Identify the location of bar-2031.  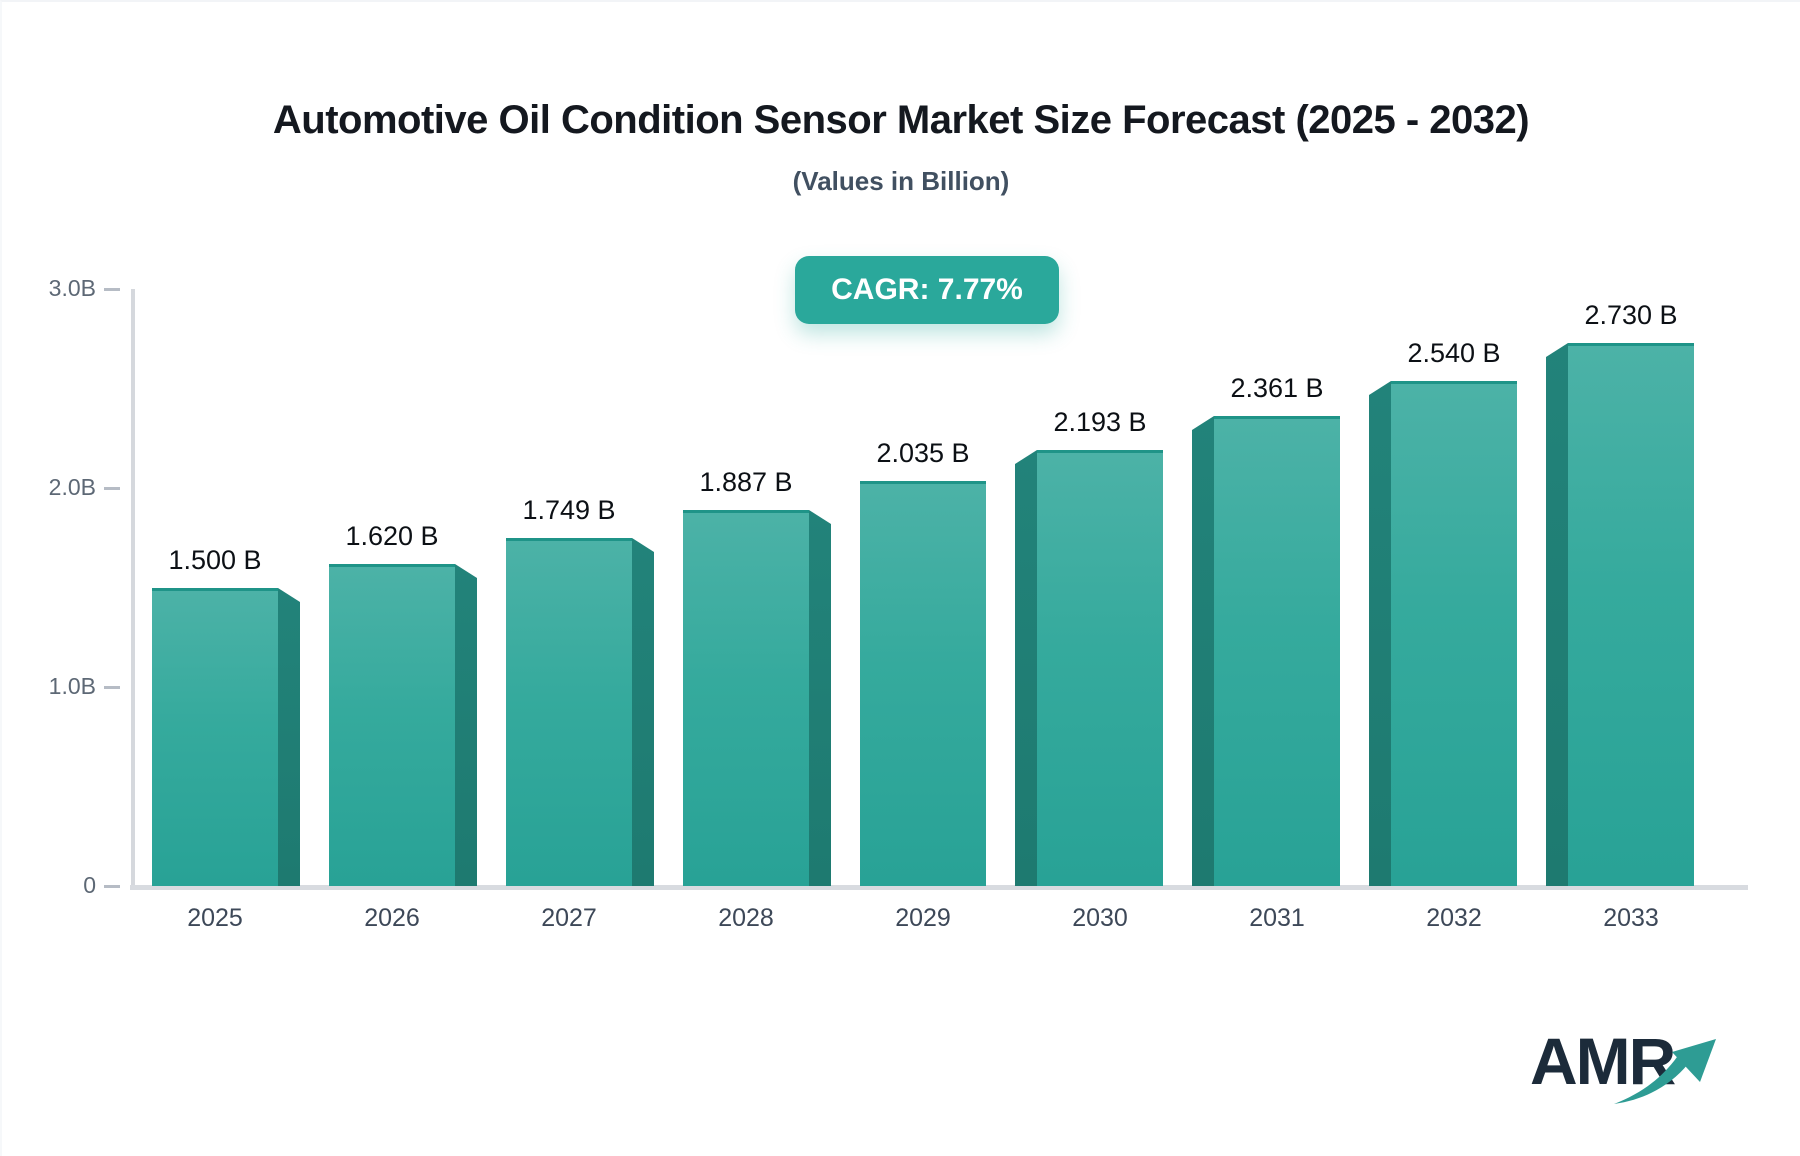
(1266, 651).